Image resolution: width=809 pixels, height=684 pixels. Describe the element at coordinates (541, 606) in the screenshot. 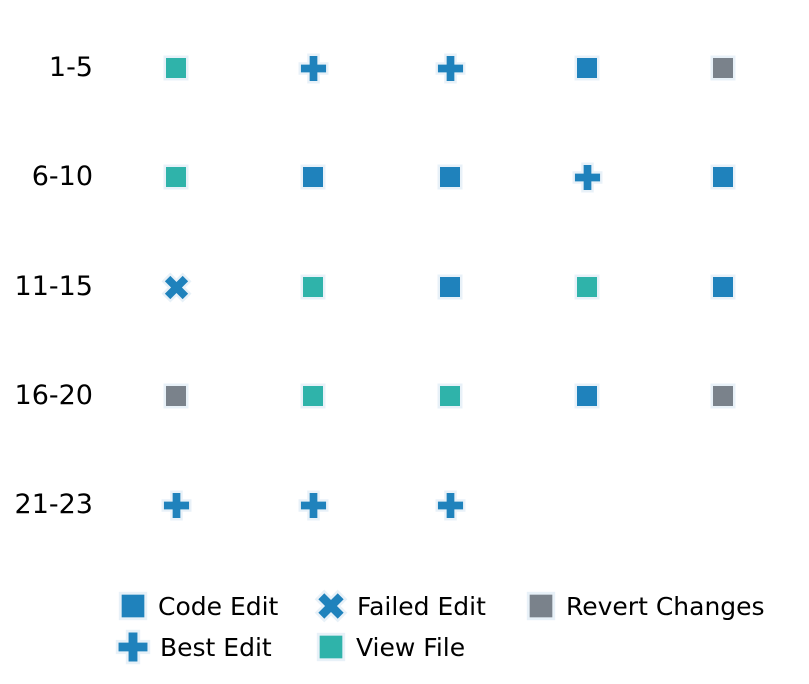

I see `revert-changes-marker-icon` at that location.